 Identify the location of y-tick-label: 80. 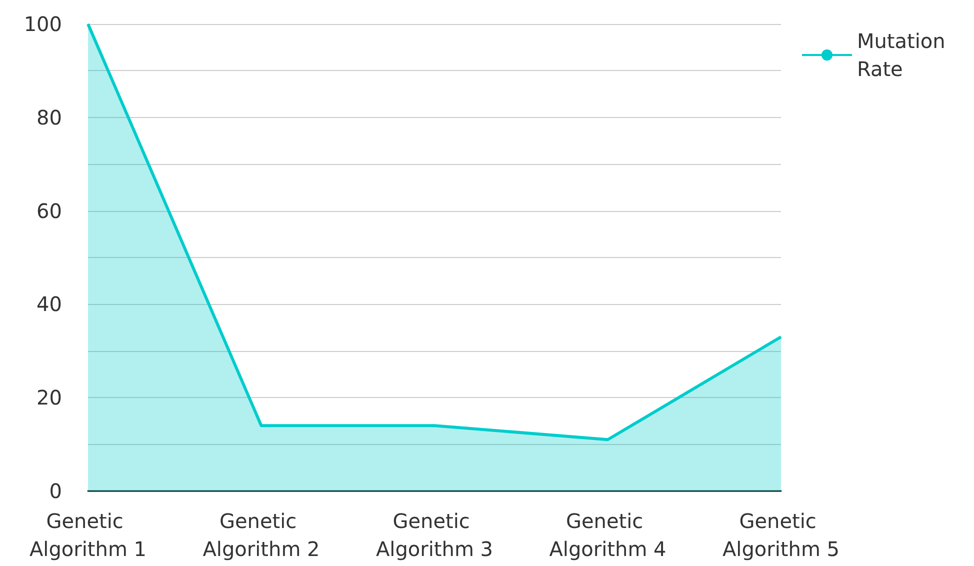
(49, 117).